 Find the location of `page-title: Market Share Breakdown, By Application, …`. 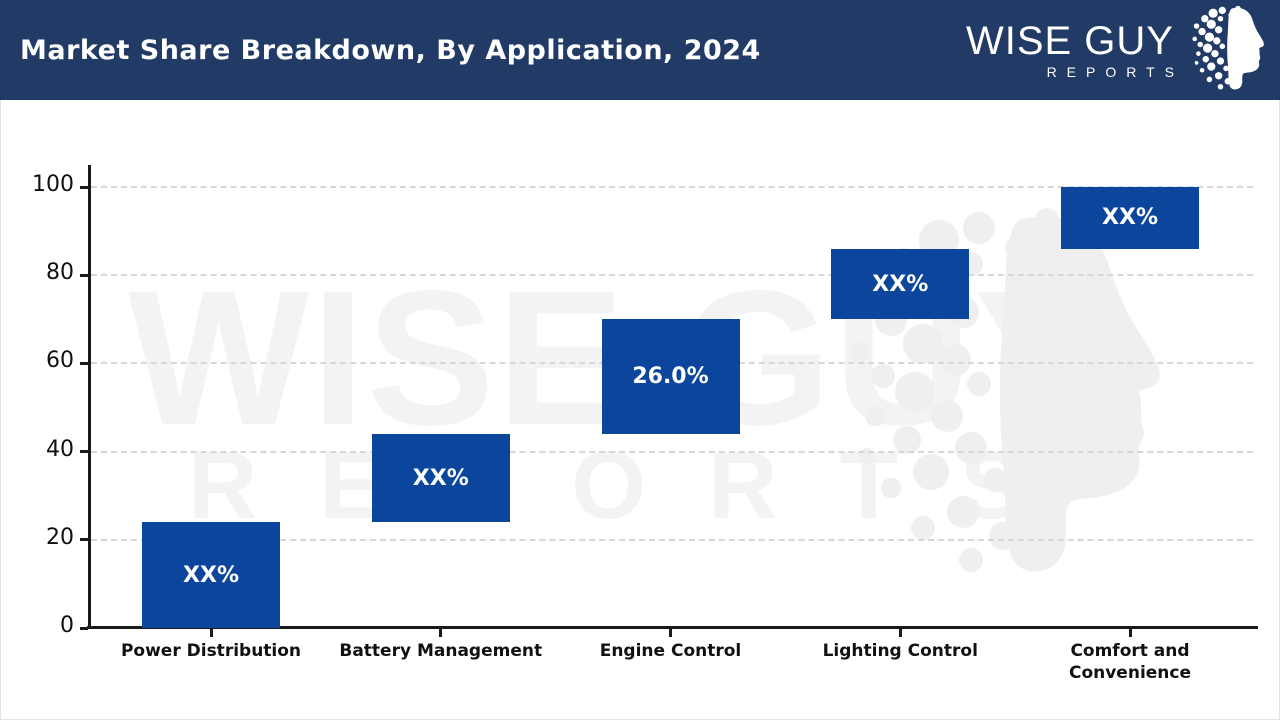

page-title: Market Share Breakdown, By Application, … is located at coordinates (390, 50).